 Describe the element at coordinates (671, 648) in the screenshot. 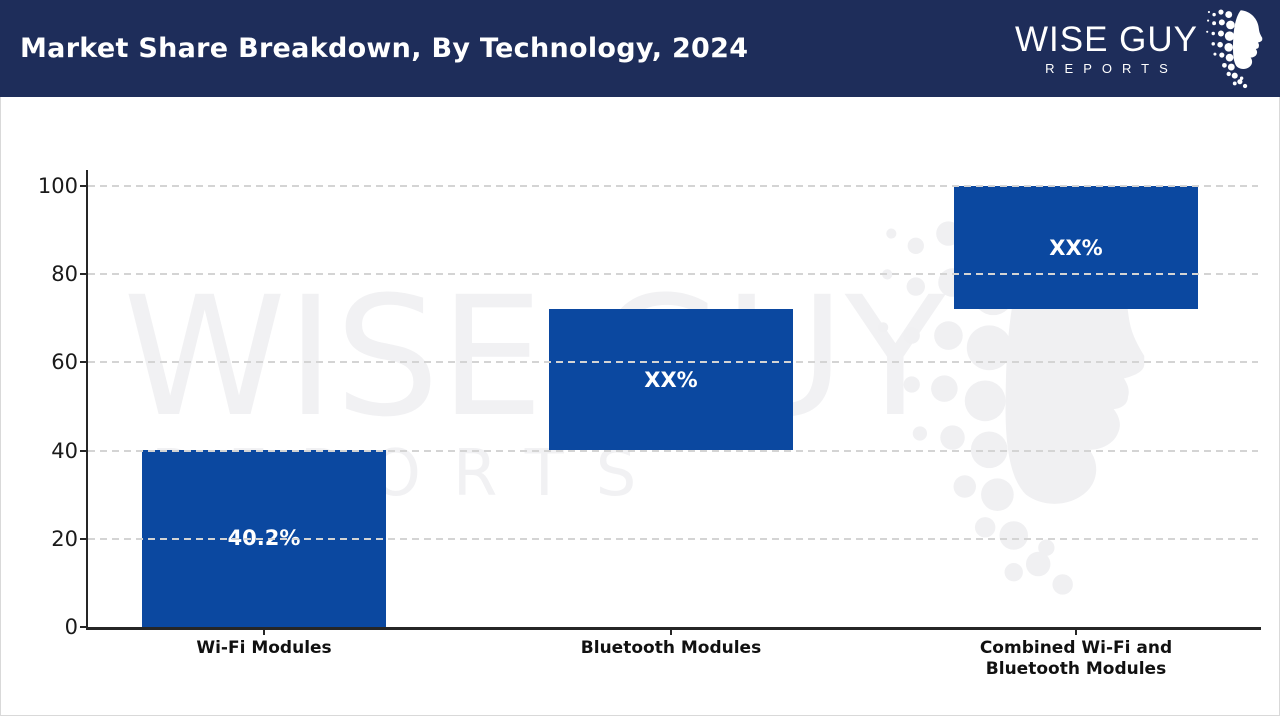

I see `category-label-2: Bluetooth Modules` at that location.